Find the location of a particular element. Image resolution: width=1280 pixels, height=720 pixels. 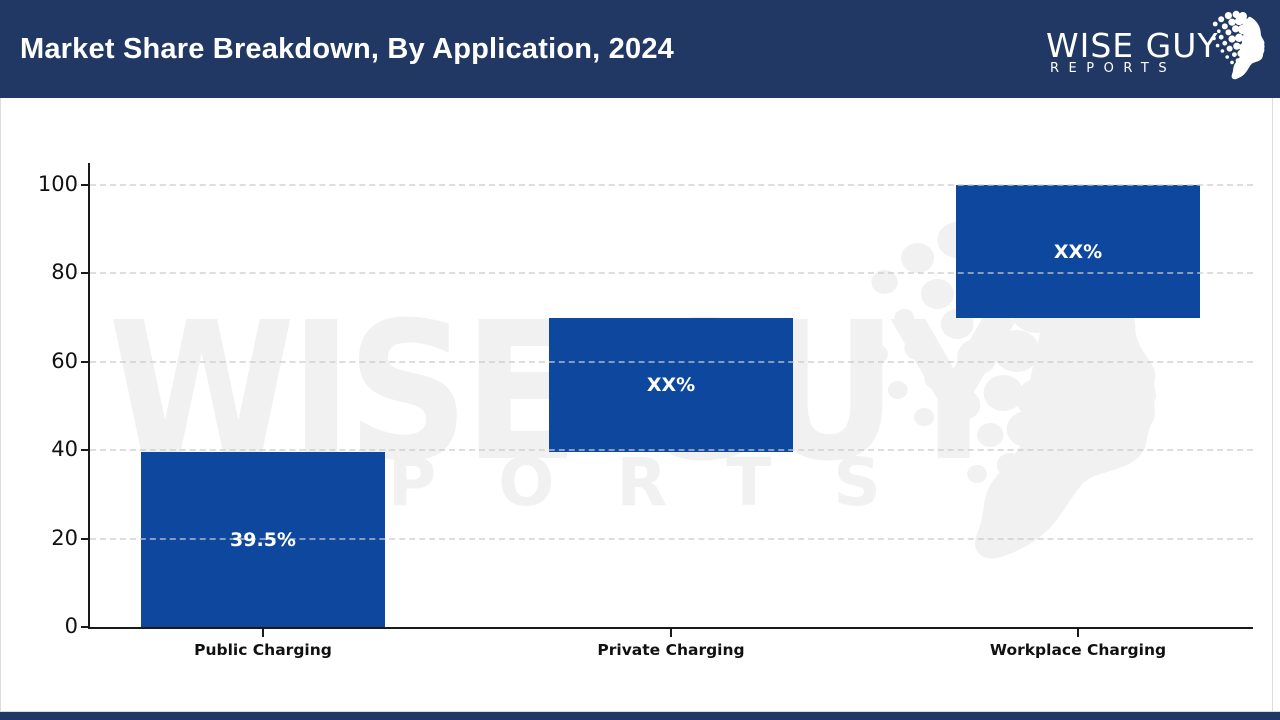

x-category-label: Workplace Charging is located at coordinates (1078, 650).